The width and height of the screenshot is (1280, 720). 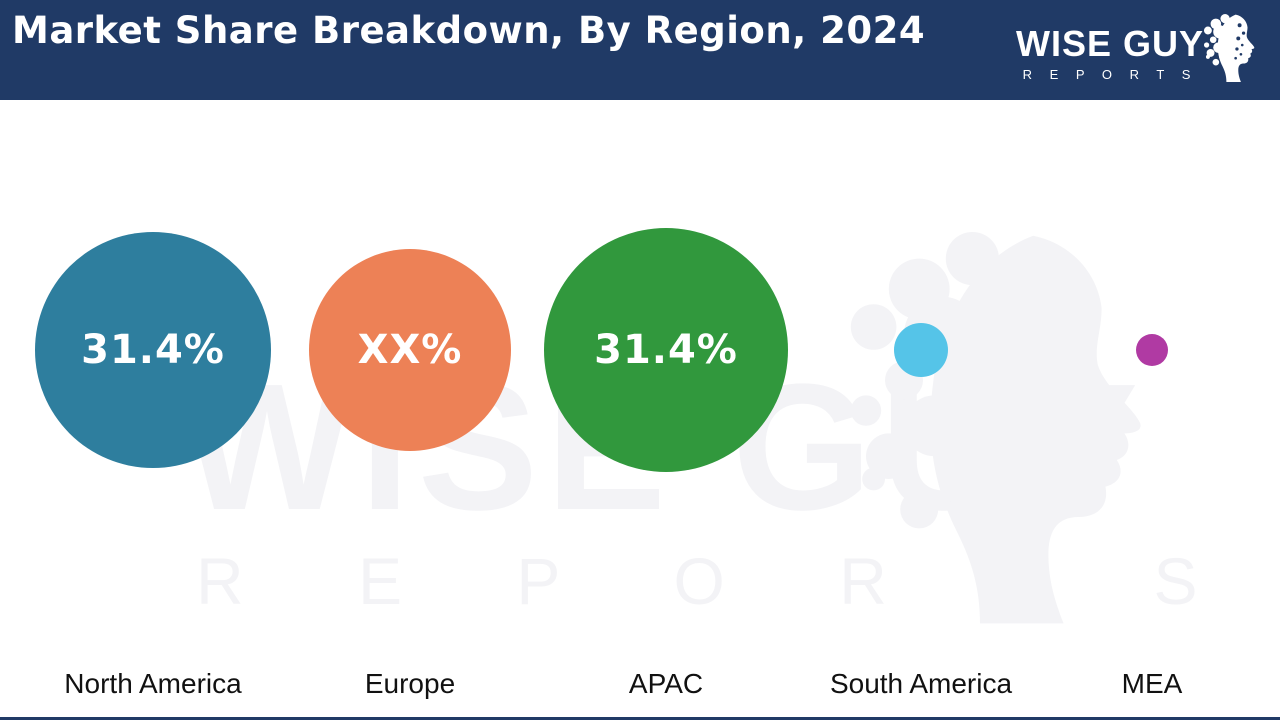 What do you see at coordinates (1109, 43) in the screenshot?
I see `logo-wordmark: WISE GUY` at bounding box center [1109, 43].